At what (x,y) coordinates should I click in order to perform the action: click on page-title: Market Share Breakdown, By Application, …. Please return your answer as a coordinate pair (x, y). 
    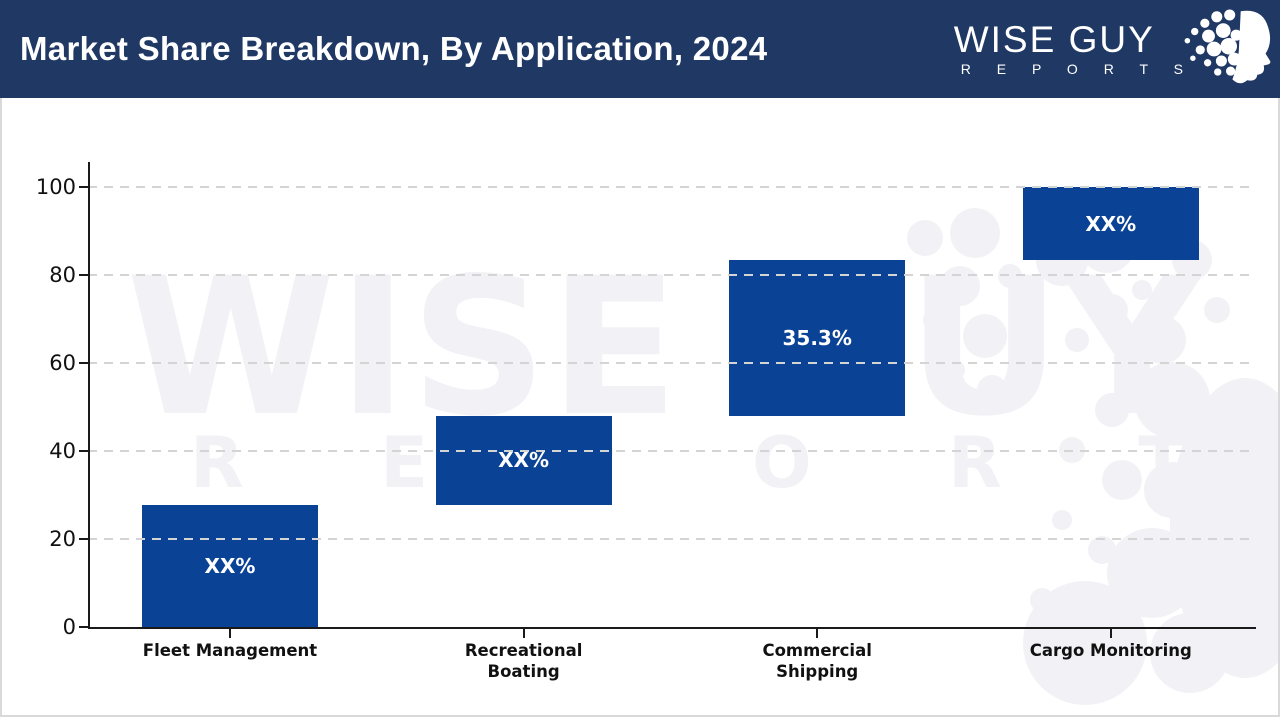
    Looking at the image, I should click on (394, 48).